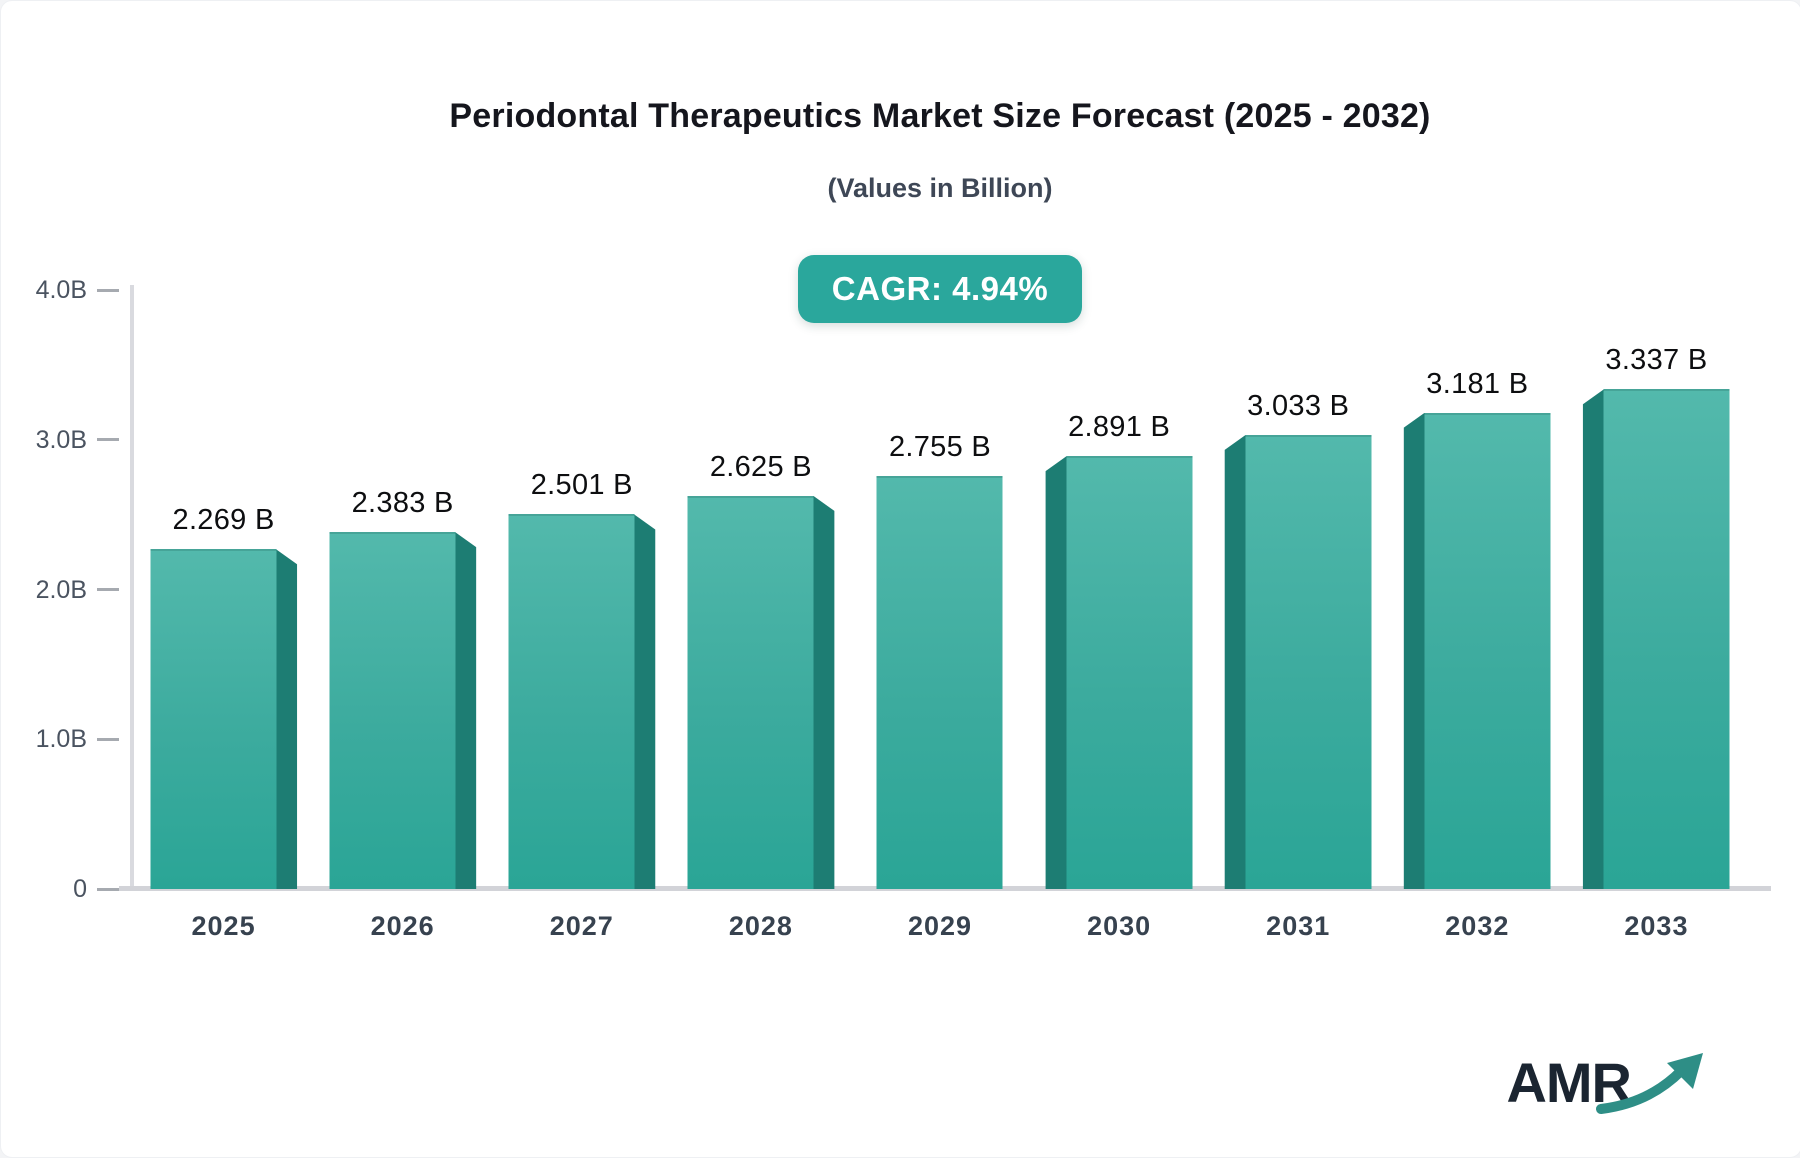 The image size is (1800, 1158). I want to click on bar-value-label: 2.755 B, so click(940, 447).